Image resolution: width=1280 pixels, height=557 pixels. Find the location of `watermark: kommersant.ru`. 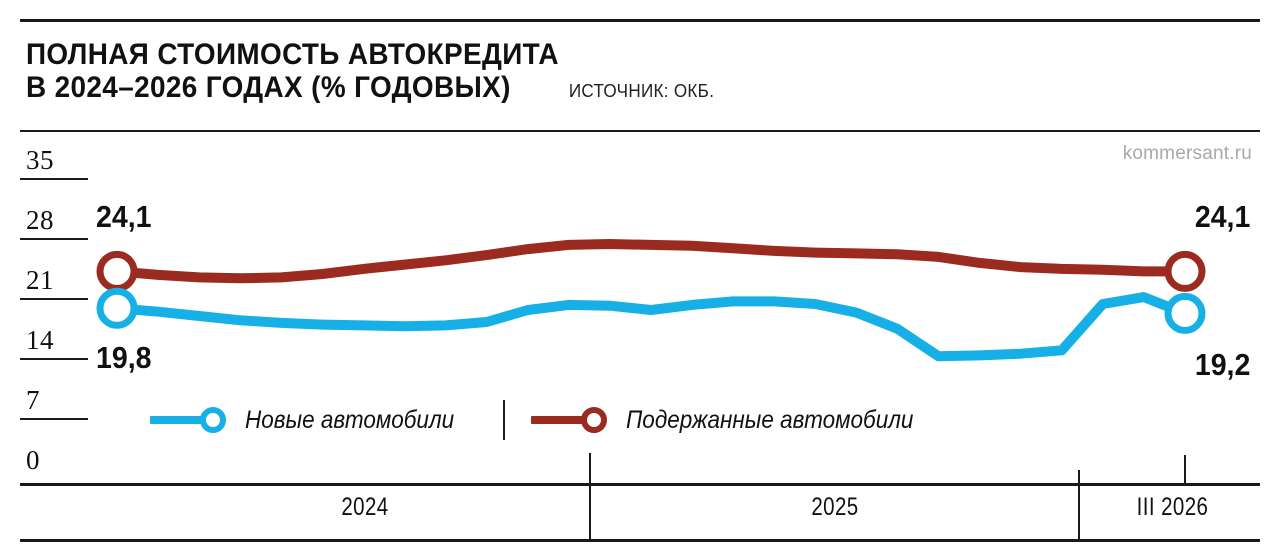

watermark: kommersant.ru is located at coordinates (1187, 153).